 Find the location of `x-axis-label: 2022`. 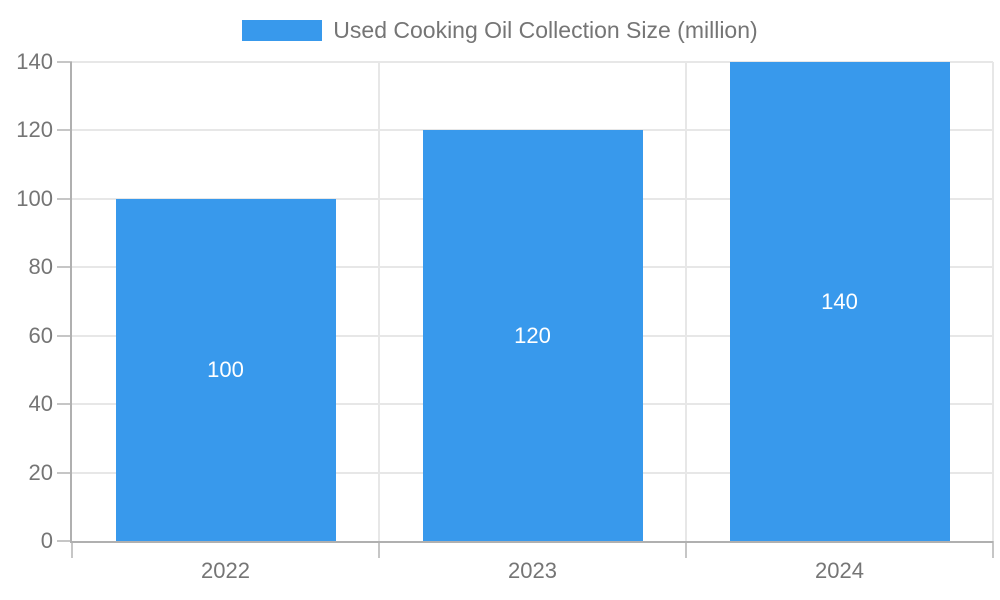

x-axis-label: 2022 is located at coordinates (225, 570).